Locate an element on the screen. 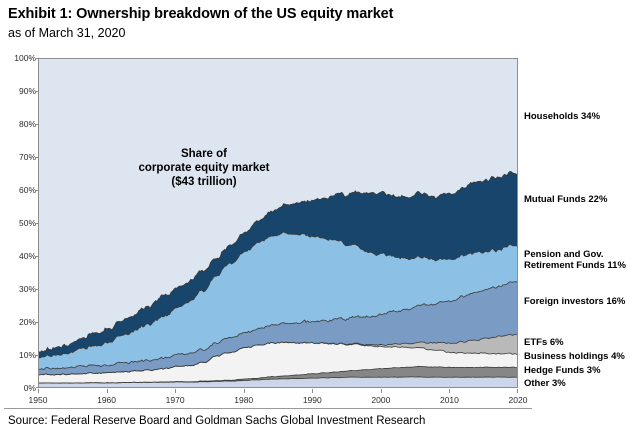 The width and height of the screenshot is (640, 441). y-axis-tick-label: 0% is located at coordinates (29, 388).